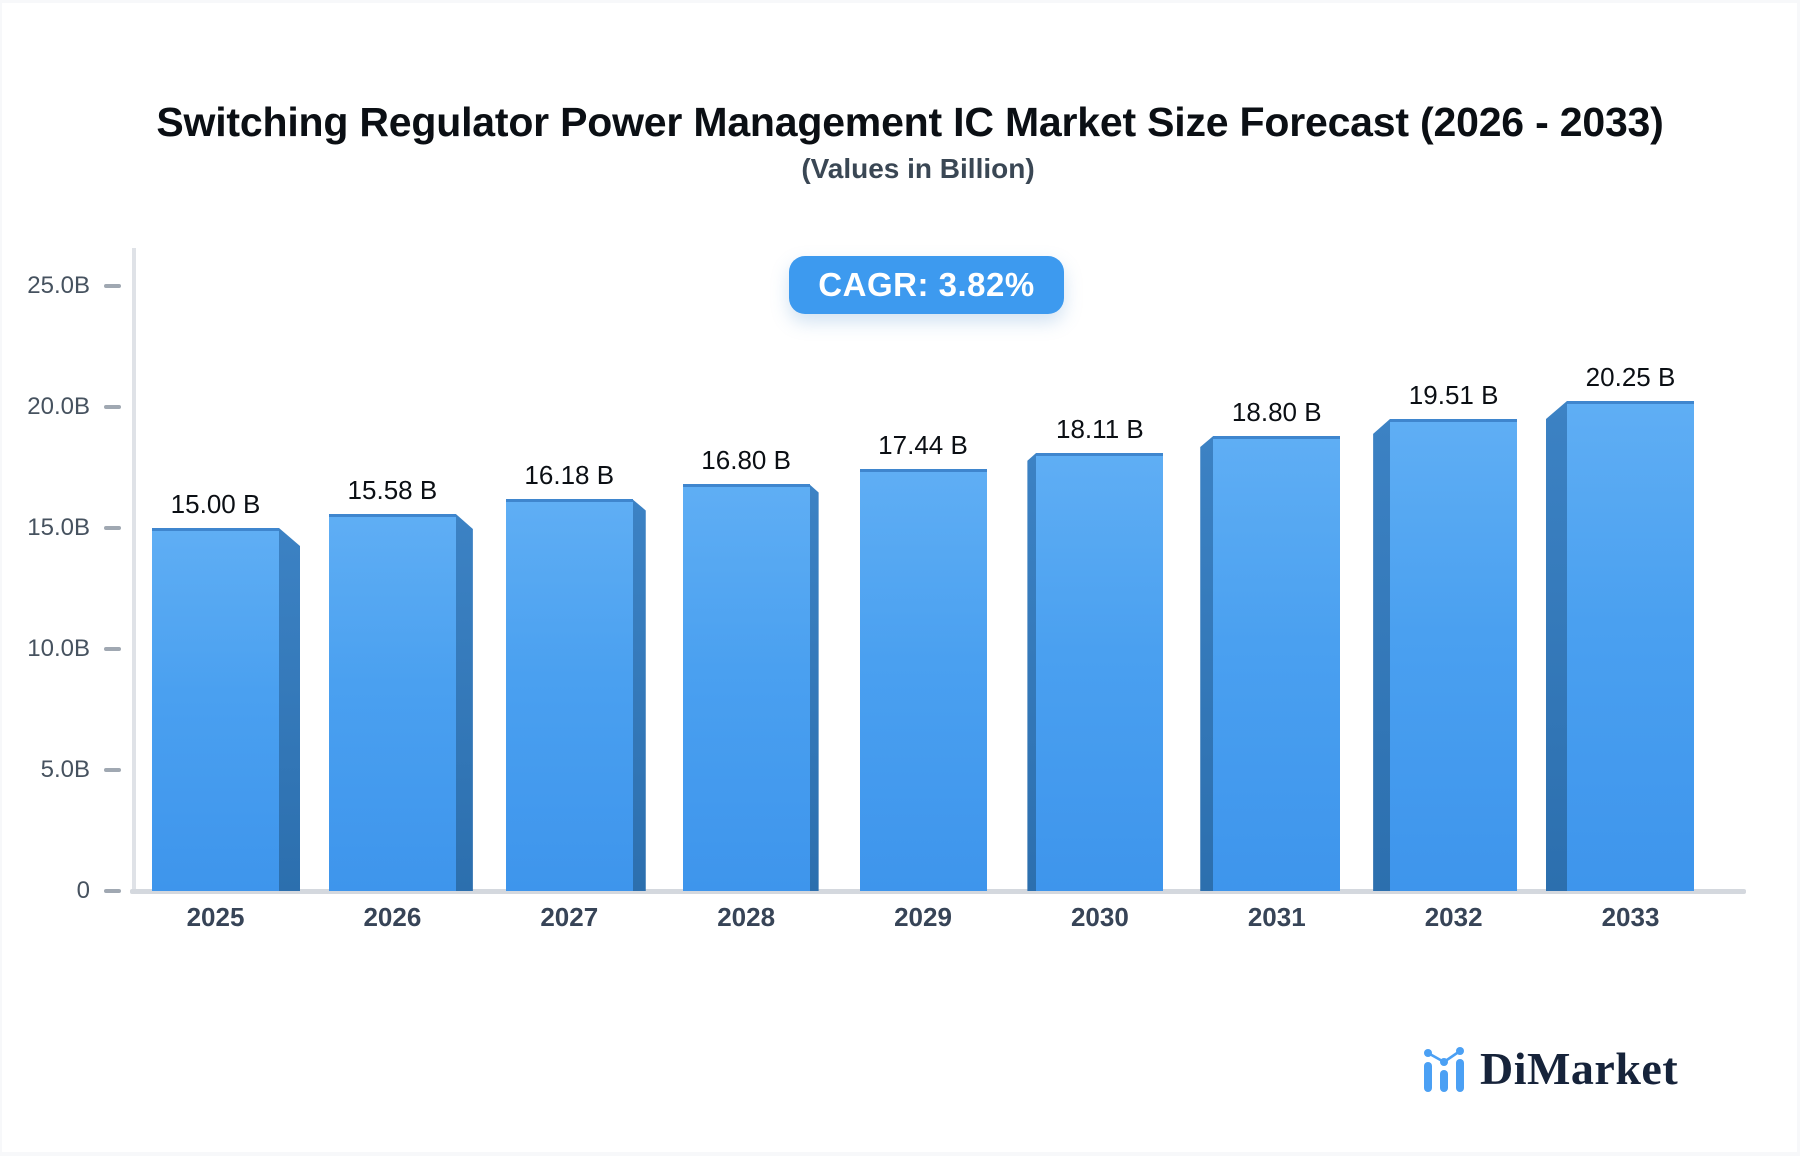  What do you see at coordinates (1099, 917) in the screenshot?
I see `x-axis-label-2030: 2030` at bounding box center [1099, 917].